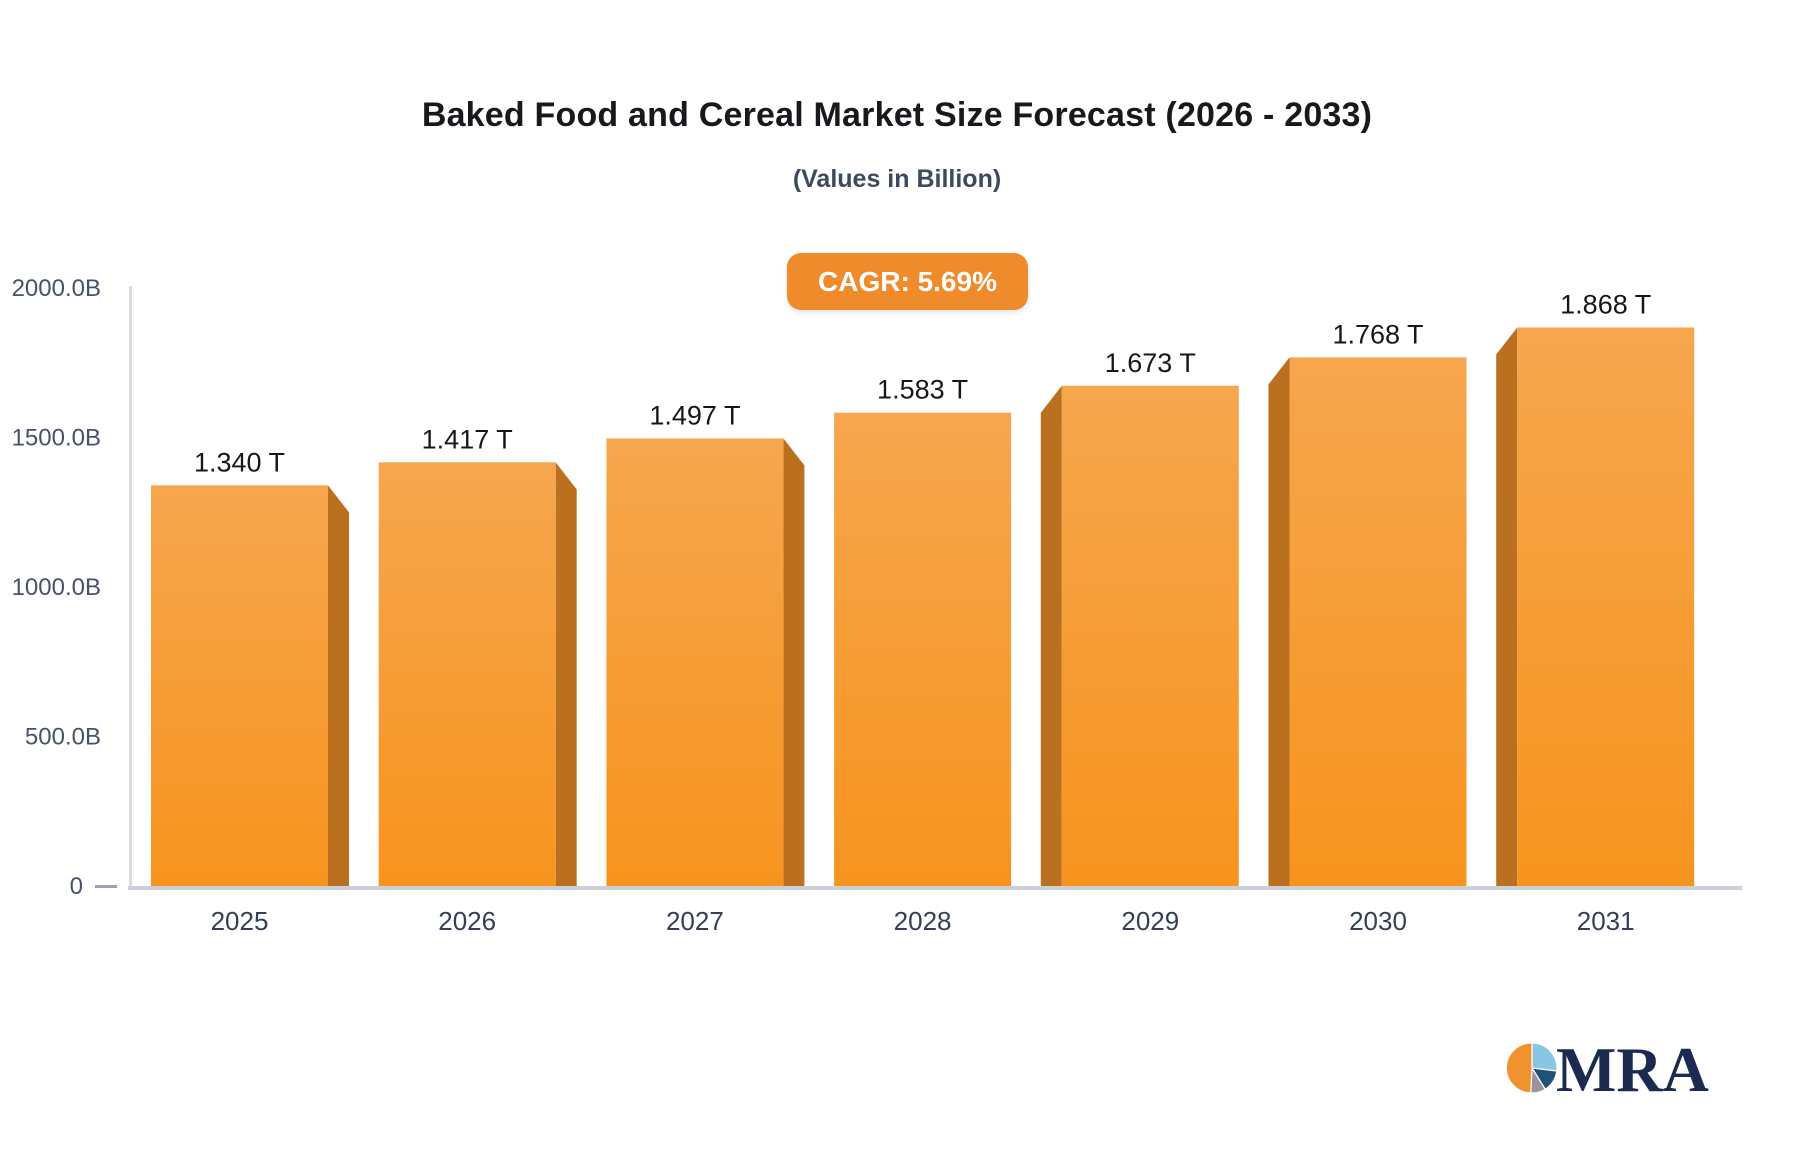 This screenshot has height=1156, width=1800. What do you see at coordinates (130, 586) in the screenshot?
I see `y-axis-line` at bounding box center [130, 586].